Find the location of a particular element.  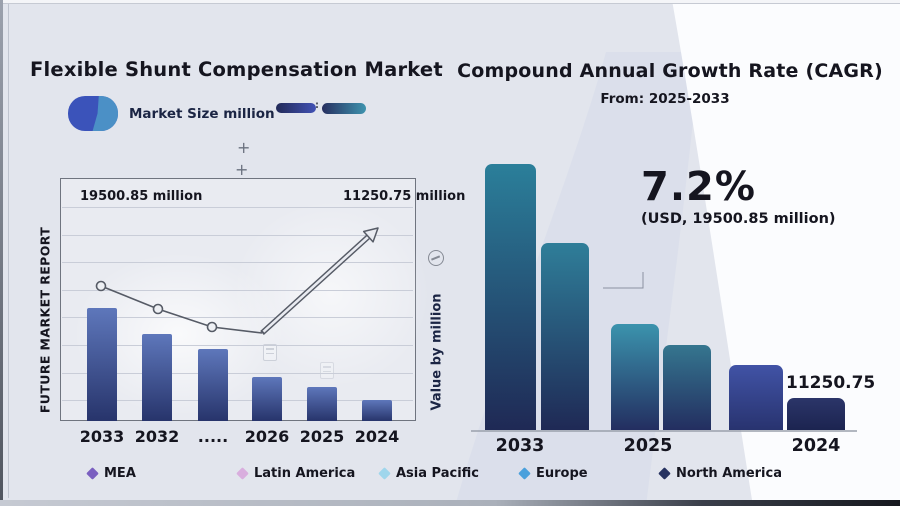

y-axis-left-label: FUTURE MARKET REPORT is located at coordinates (45, 320).